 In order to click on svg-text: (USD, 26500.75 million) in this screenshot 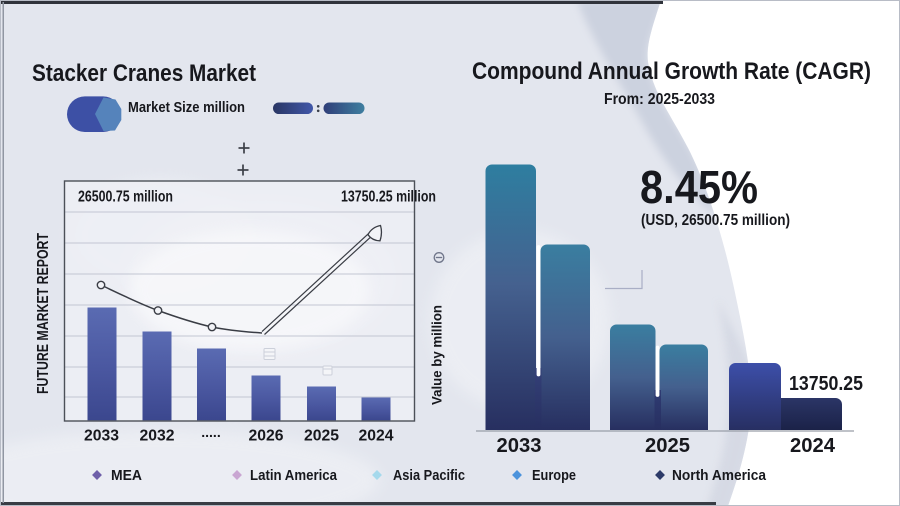, I will do `click(715, 220)`.